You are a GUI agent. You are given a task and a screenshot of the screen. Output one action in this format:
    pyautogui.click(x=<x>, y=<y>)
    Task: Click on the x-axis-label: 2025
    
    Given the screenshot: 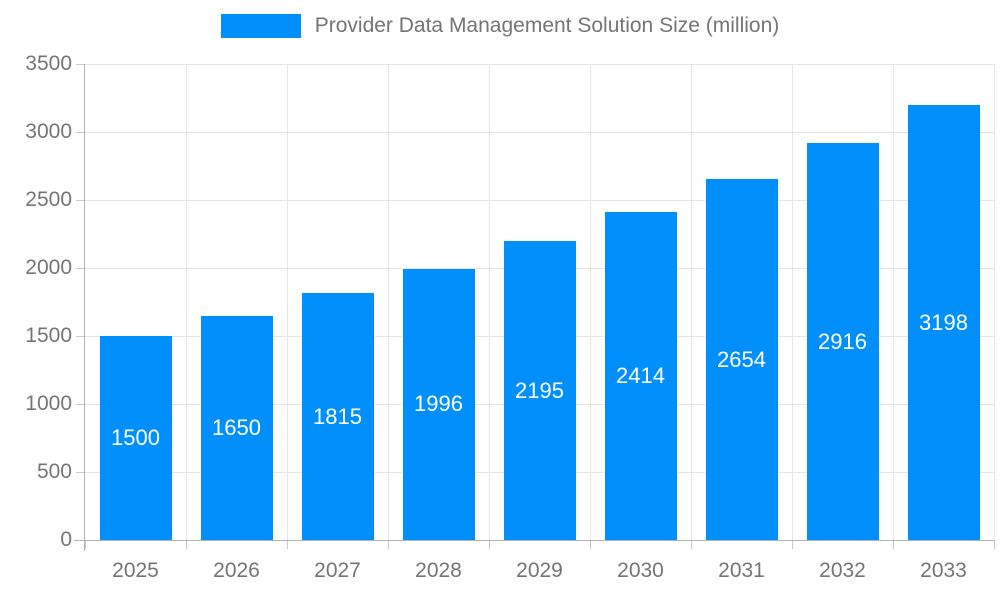 What is the action you would take?
    pyautogui.click(x=135, y=570)
    